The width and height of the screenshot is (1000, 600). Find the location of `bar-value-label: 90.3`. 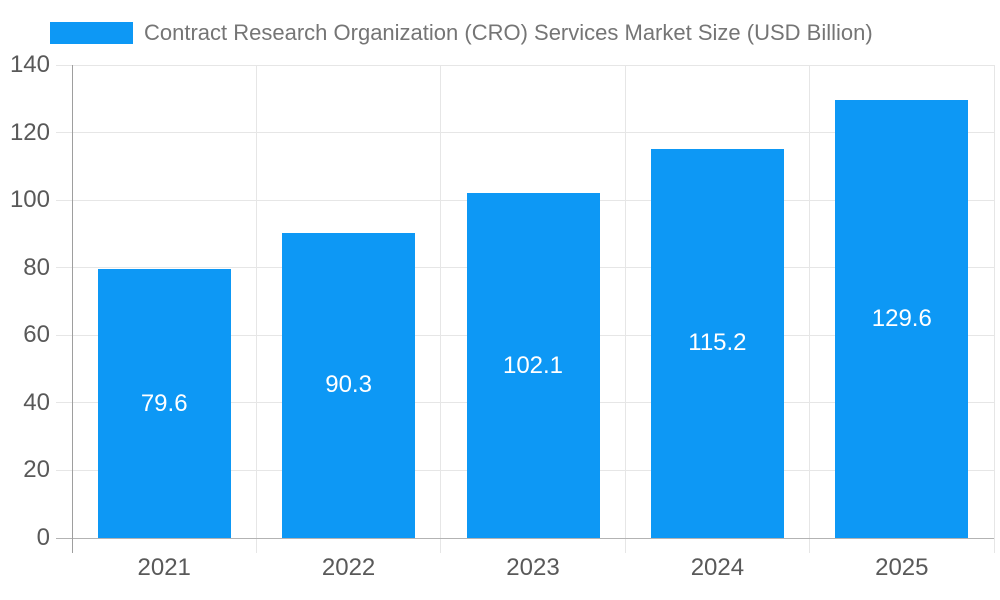

bar-value-label: 90.3 is located at coordinates (348, 385).